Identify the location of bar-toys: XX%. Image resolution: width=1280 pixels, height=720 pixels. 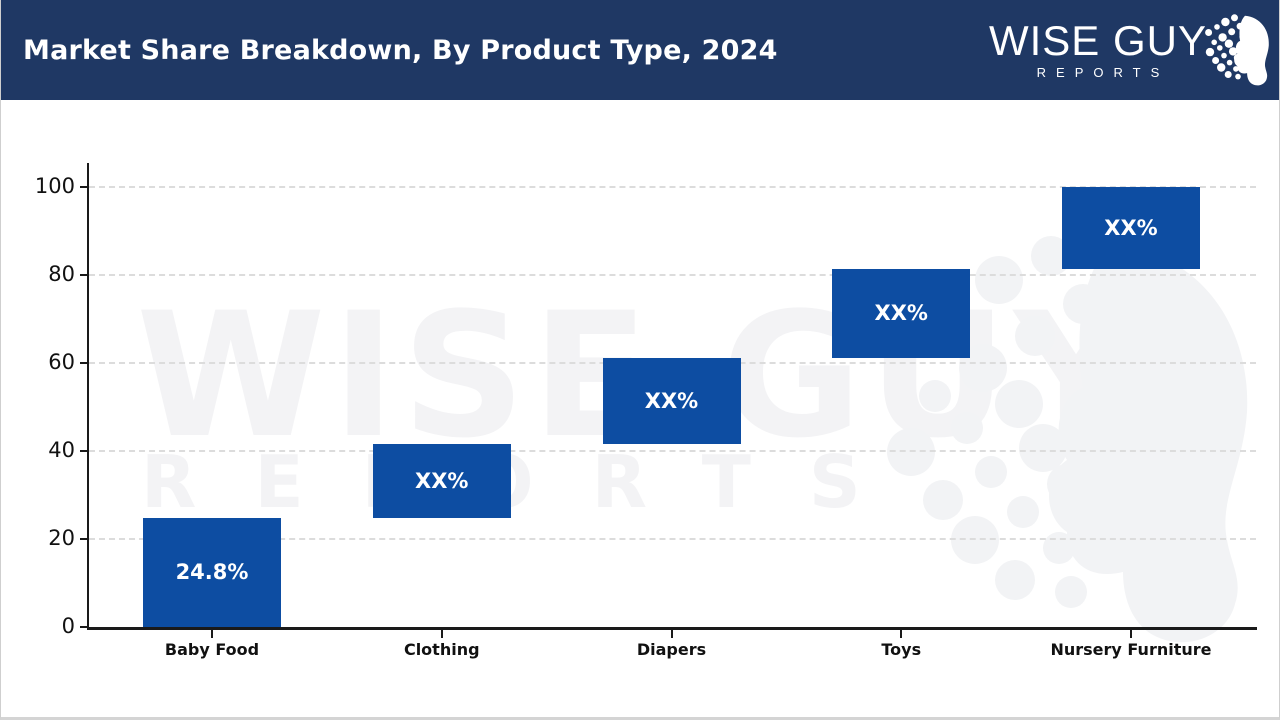
(901, 313).